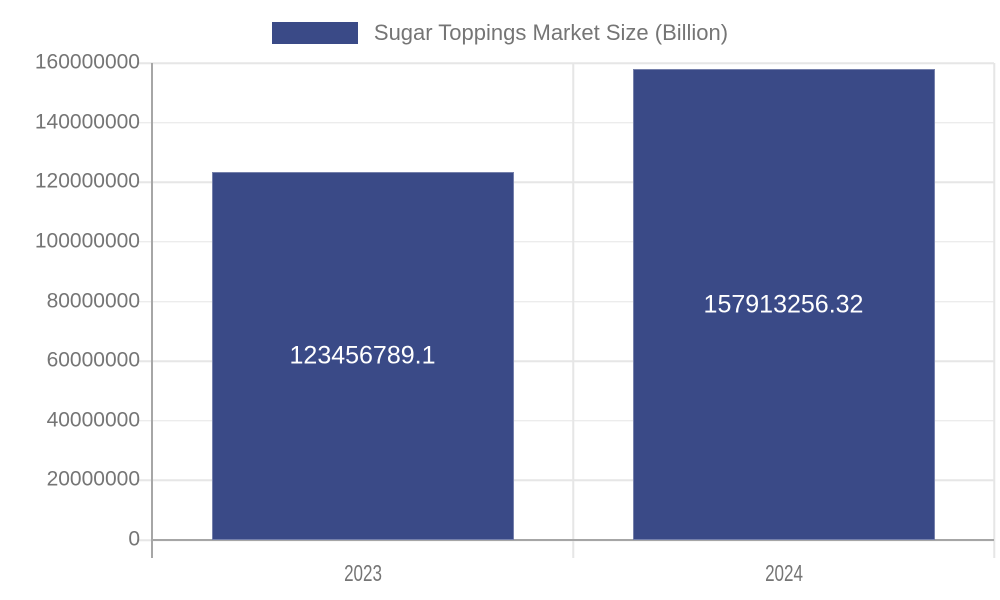 The width and height of the screenshot is (1000, 600). Describe the element at coordinates (783, 573) in the screenshot. I see `x-tick-label-2024: 2024` at that location.